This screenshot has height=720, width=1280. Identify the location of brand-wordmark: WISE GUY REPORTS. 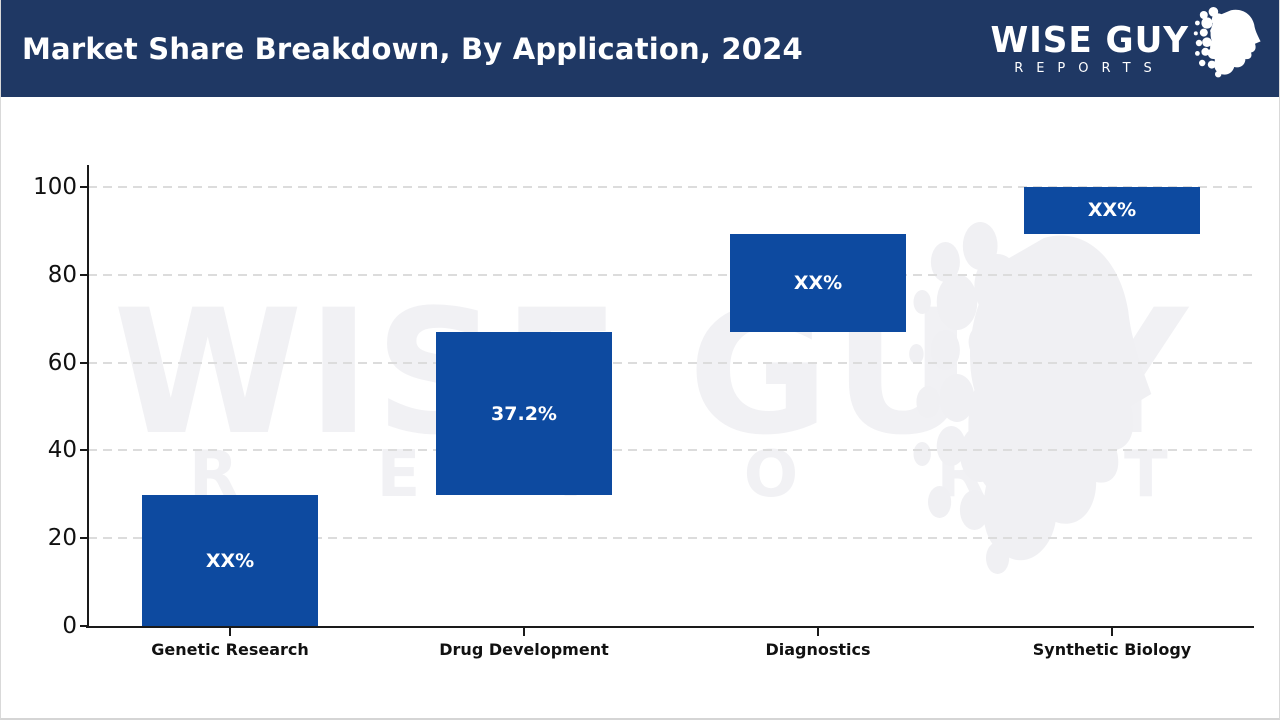
(1084, 47).